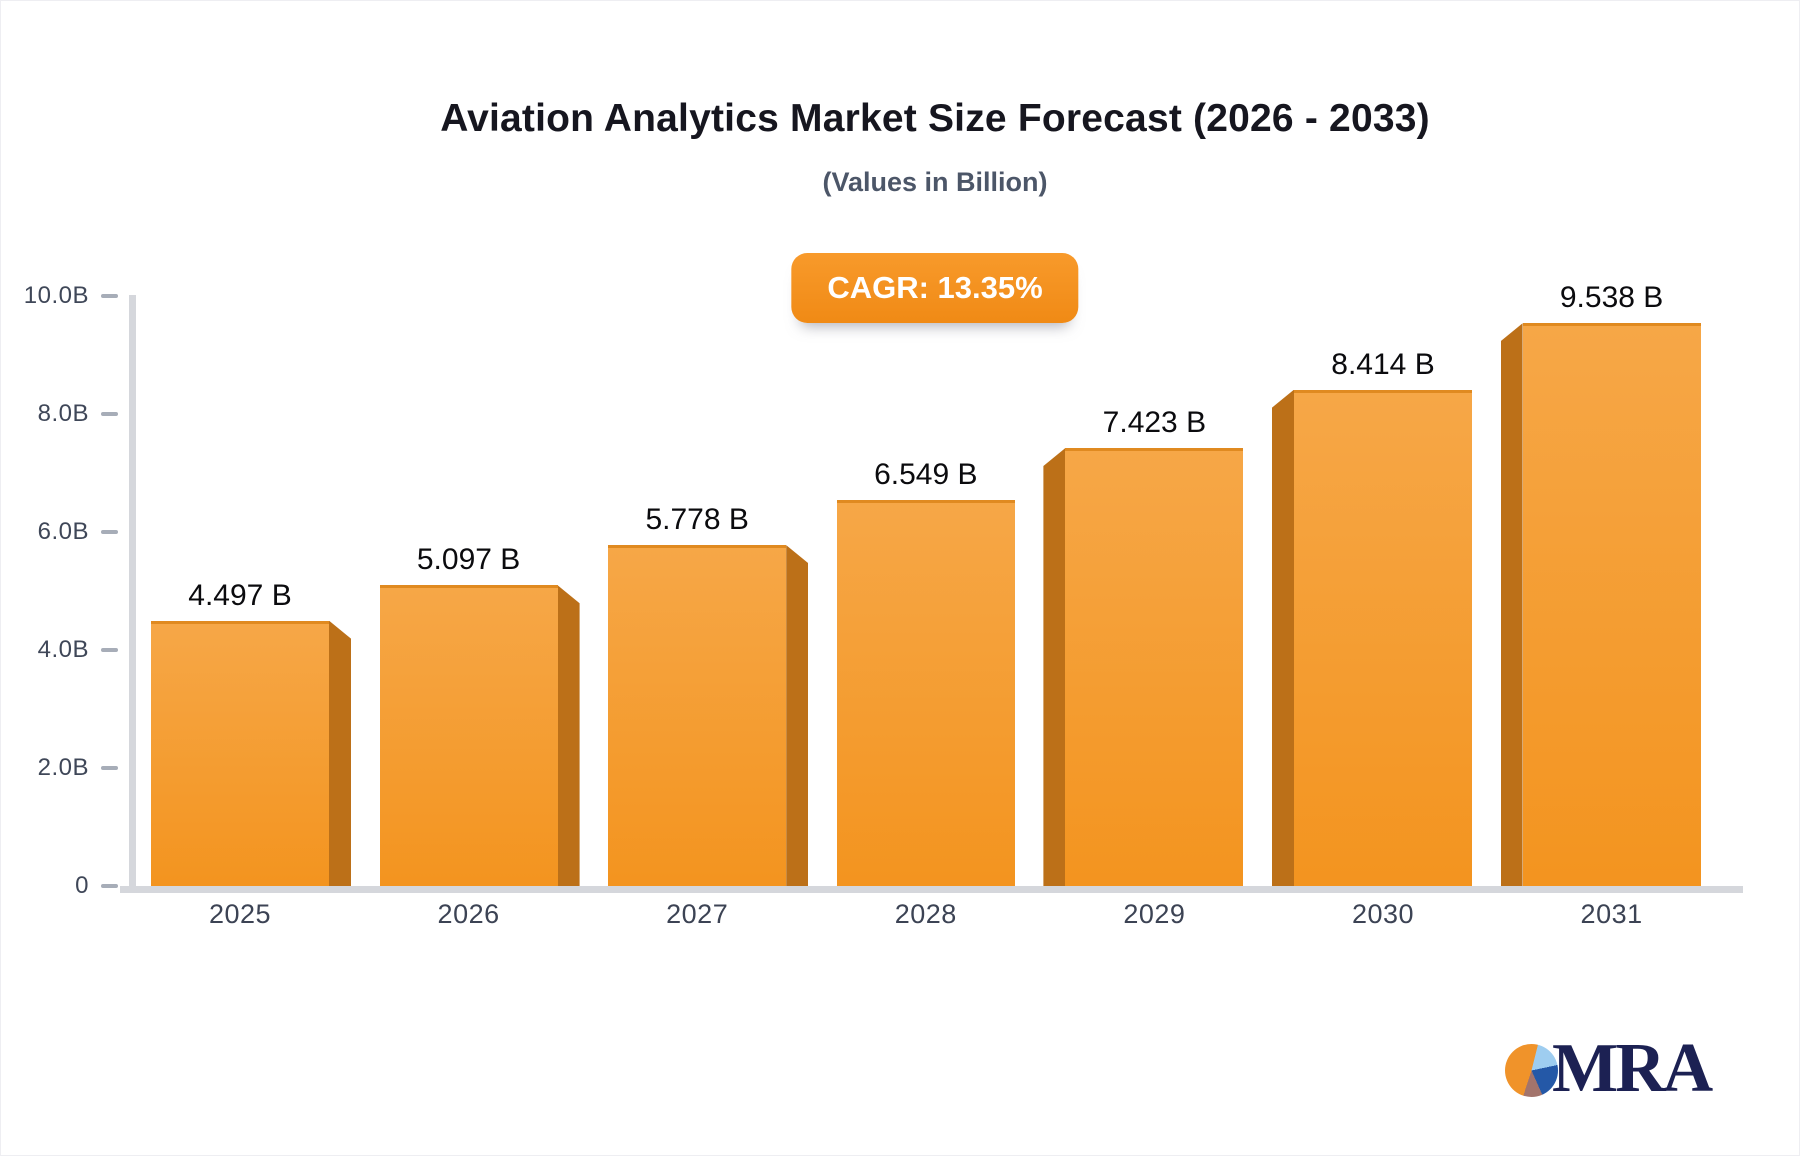 Image resolution: width=1800 pixels, height=1156 pixels. I want to click on bar-side-2026, so click(568, 735).